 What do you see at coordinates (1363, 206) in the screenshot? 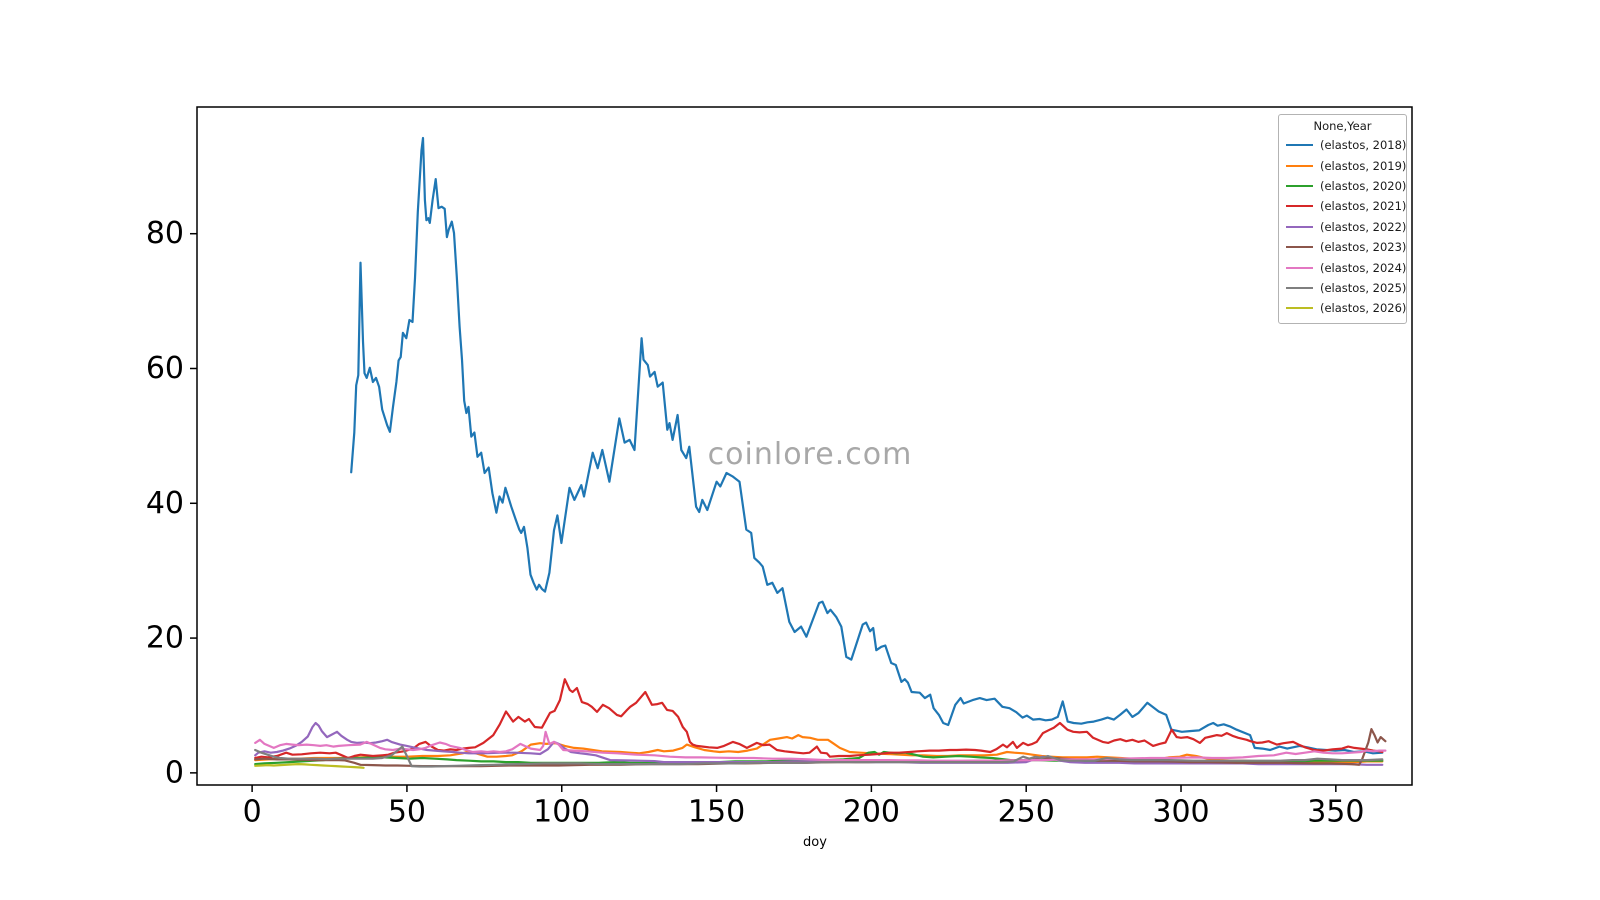
I see `legend-item-label: (elastos, 2021)` at bounding box center [1363, 206].